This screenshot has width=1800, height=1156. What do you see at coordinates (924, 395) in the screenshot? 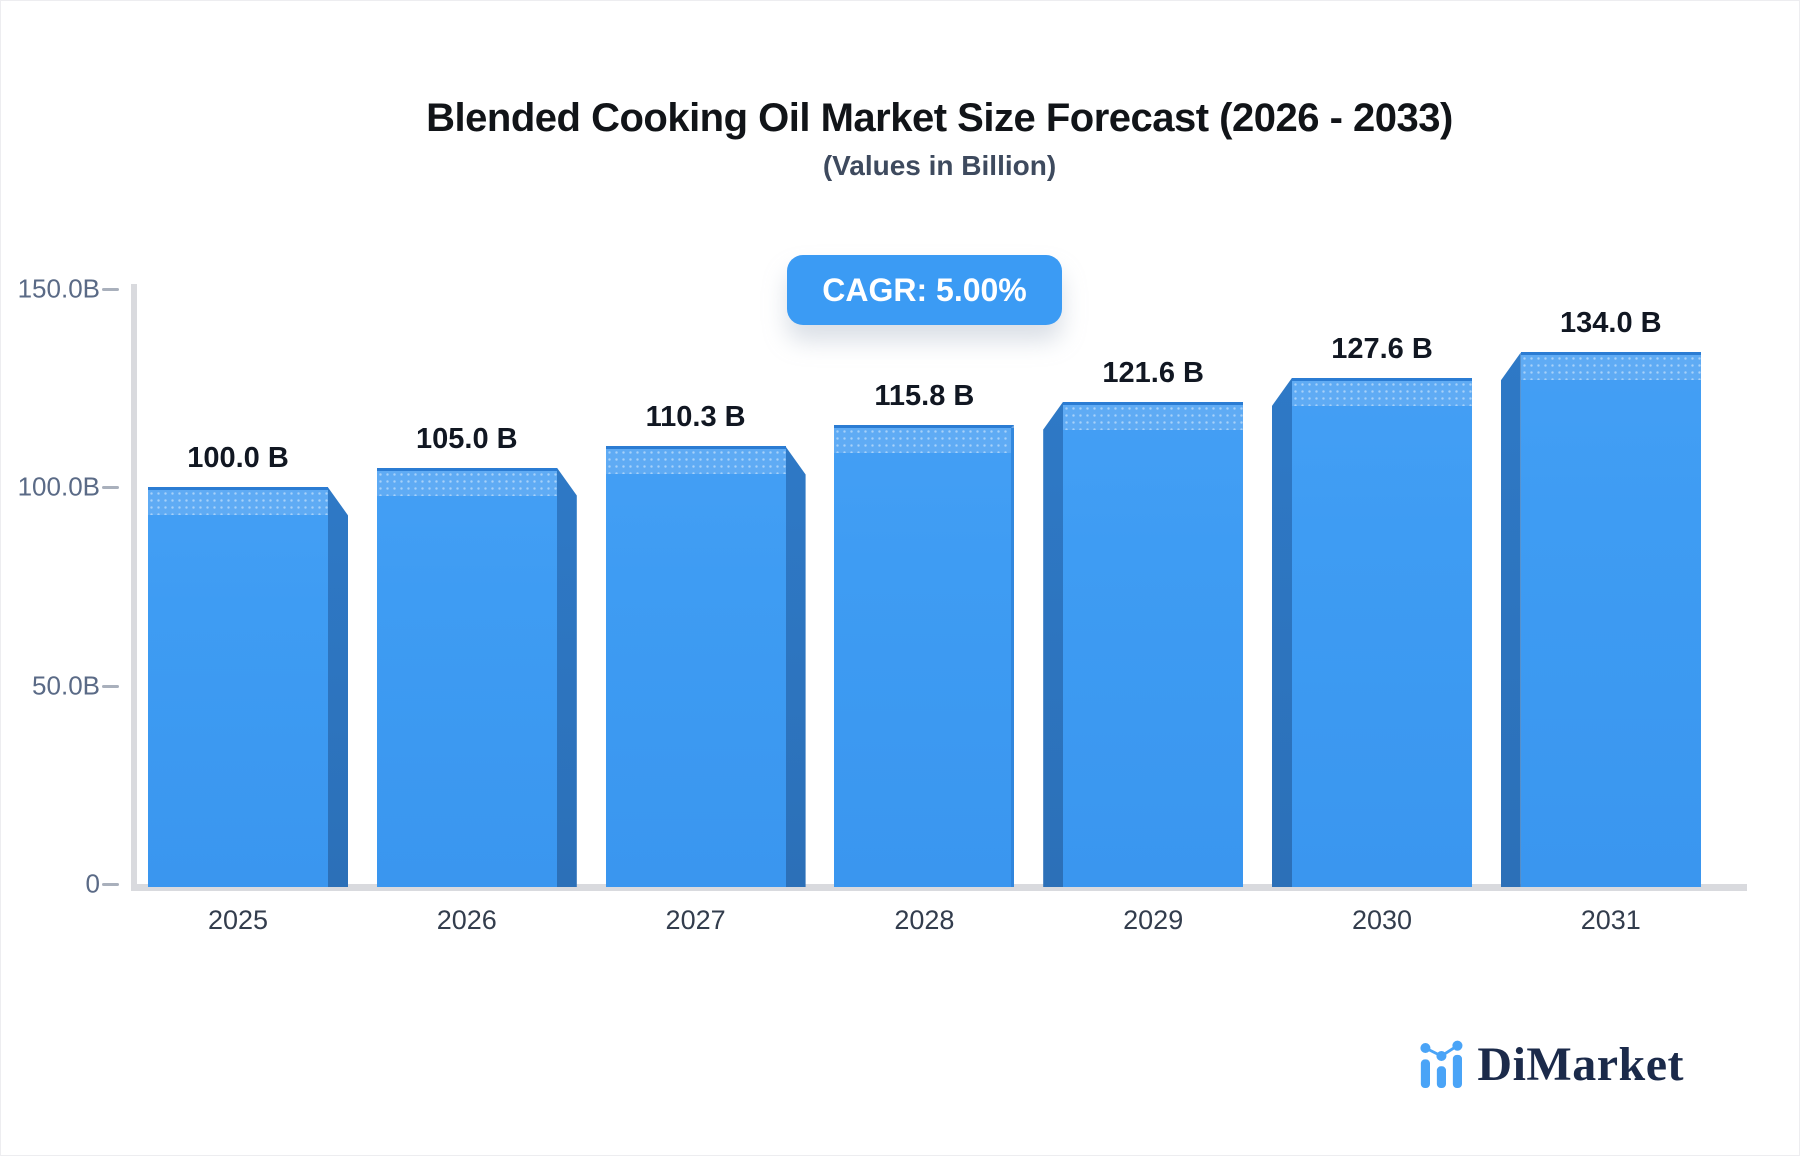
I see `bar-value-label: 115.8 B` at bounding box center [924, 395].